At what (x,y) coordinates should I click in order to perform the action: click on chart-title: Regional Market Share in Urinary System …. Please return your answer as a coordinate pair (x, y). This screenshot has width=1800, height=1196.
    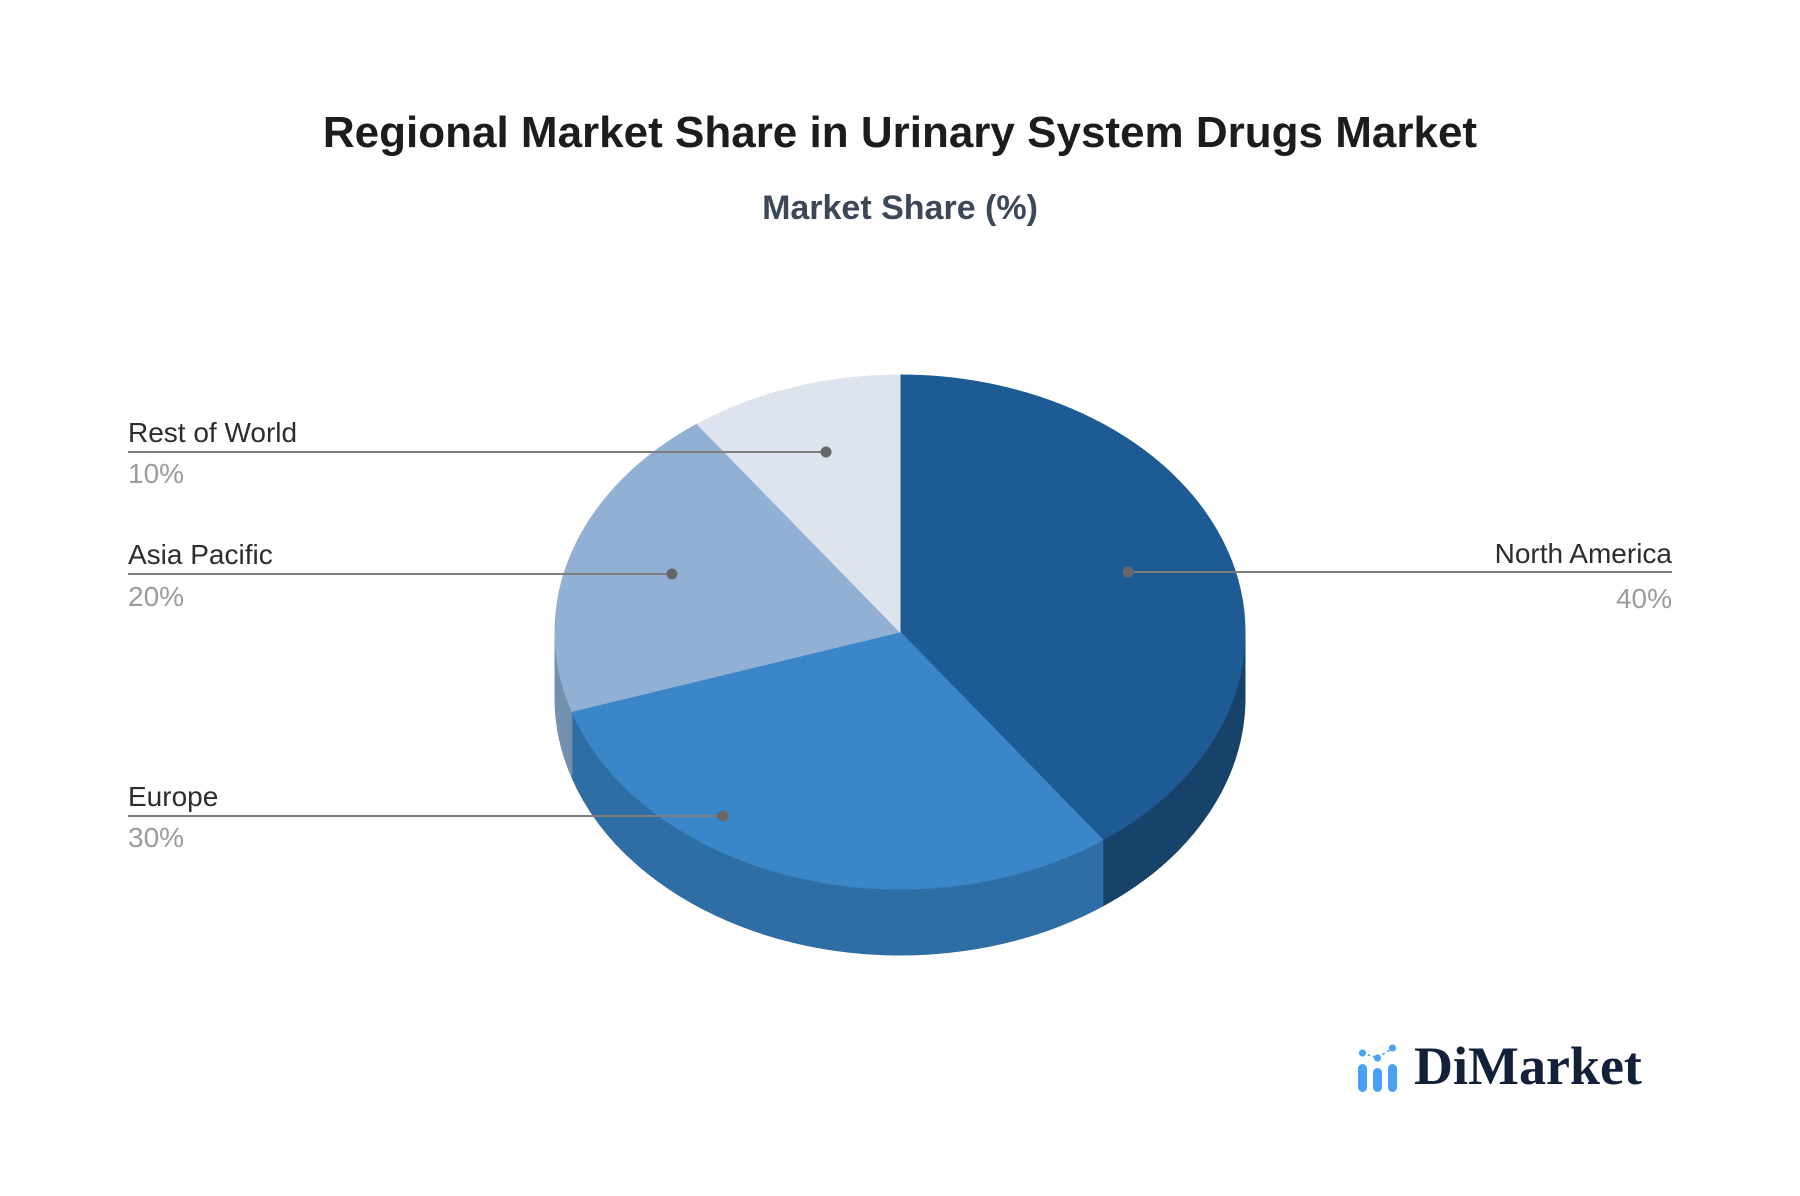
    Looking at the image, I should click on (900, 132).